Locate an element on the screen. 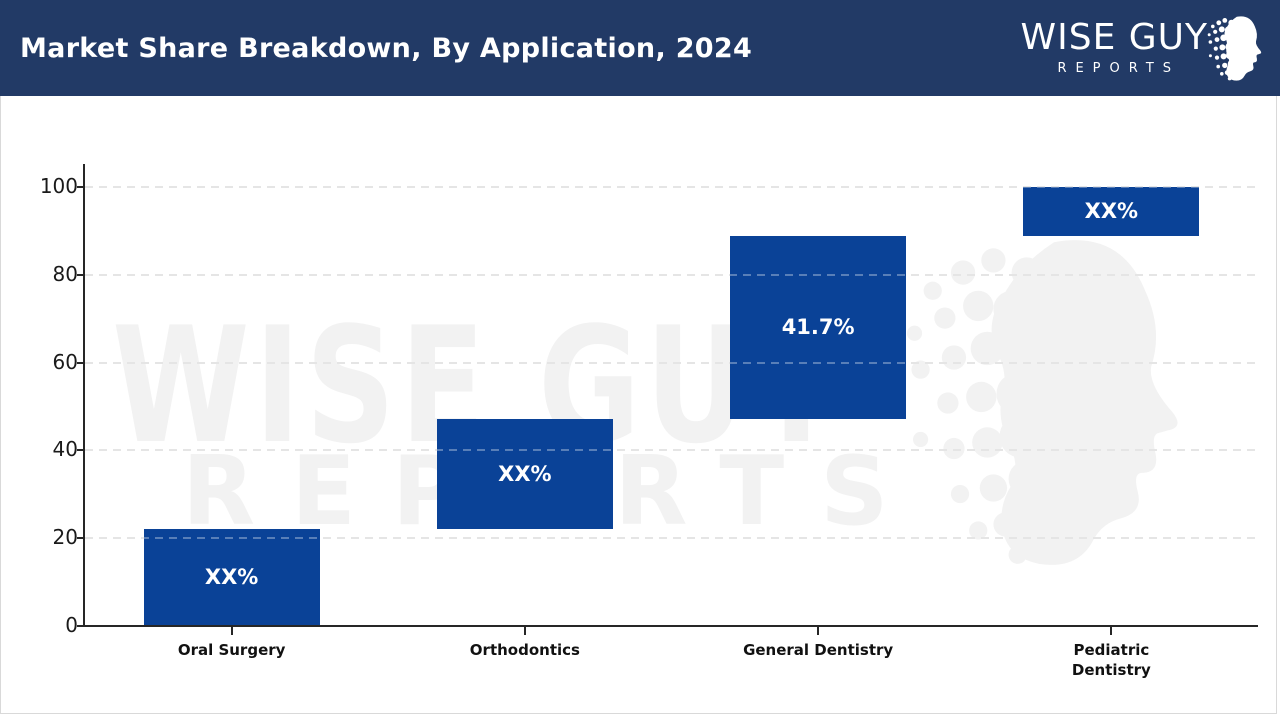 This screenshot has height=720, width=1280. bar-pediatric-dentistry: XX% is located at coordinates (1111, 211).